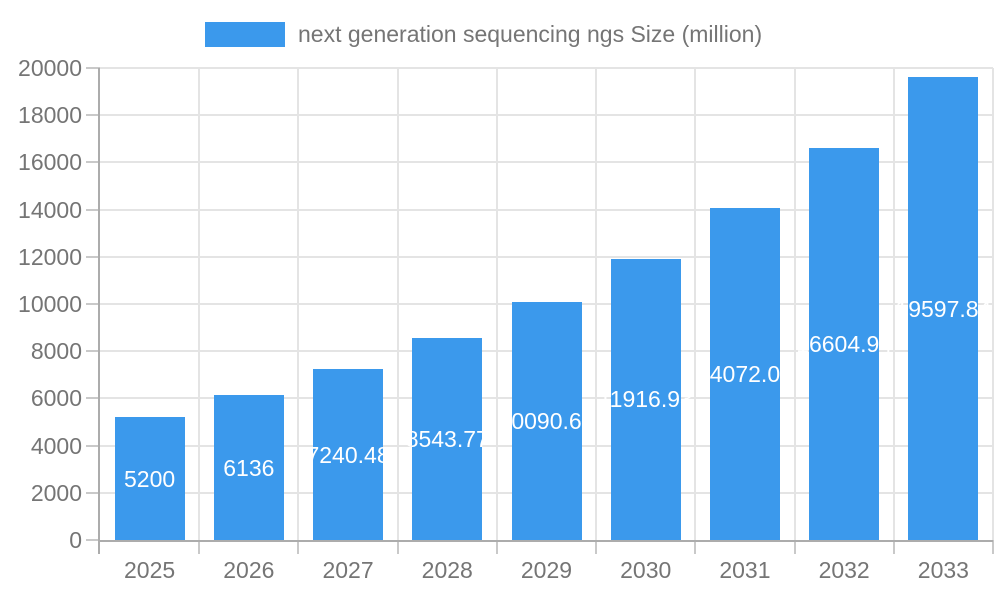  I want to click on x-tick-label-2028: 2028, so click(447, 570).